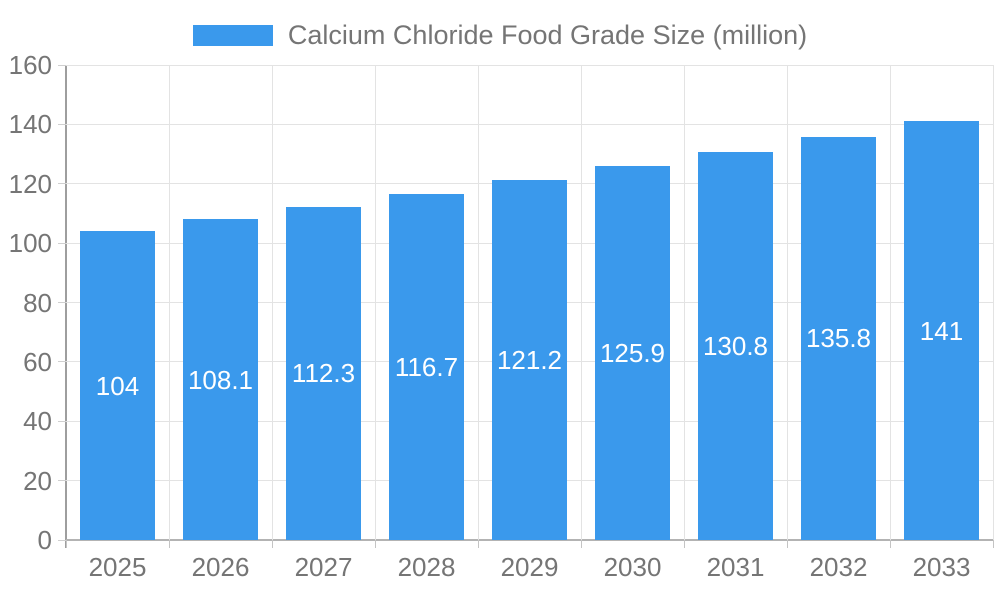 This screenshot has width=1000, height=600. I want to click on y-axis-tick-label: 80, so click(37, 302).